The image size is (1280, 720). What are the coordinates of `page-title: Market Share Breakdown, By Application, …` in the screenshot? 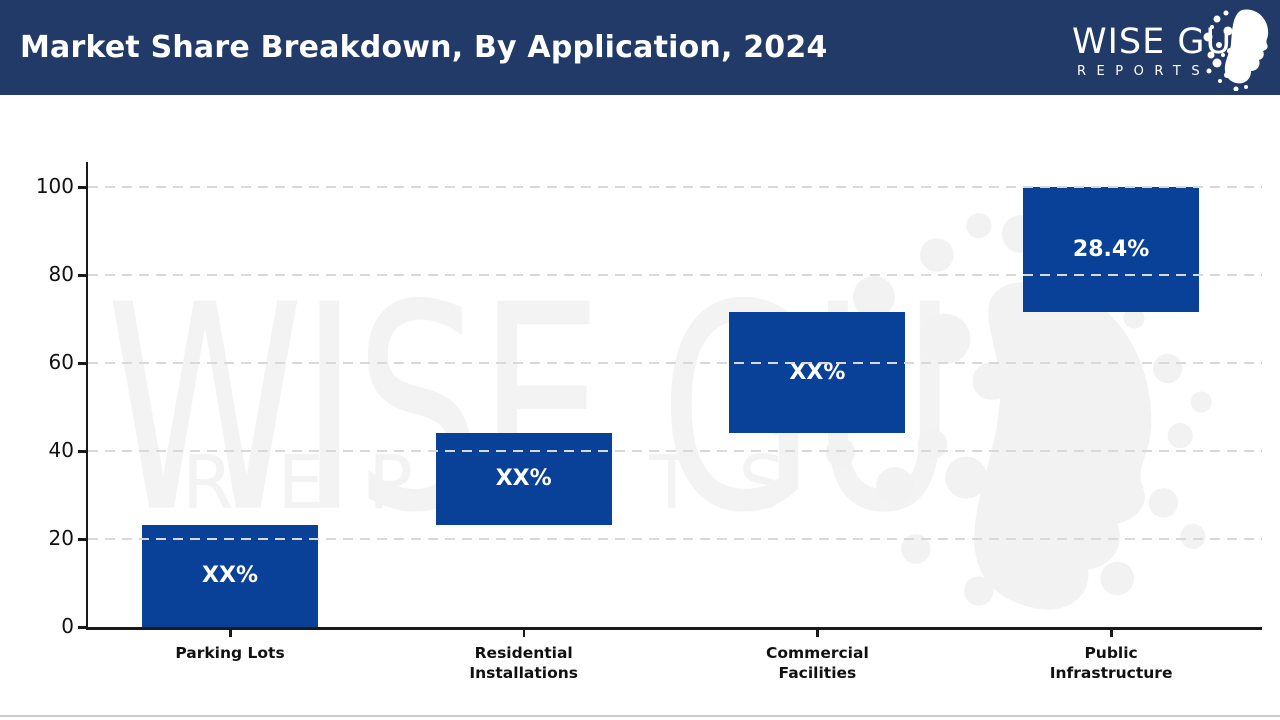 It's located at (424, 47).